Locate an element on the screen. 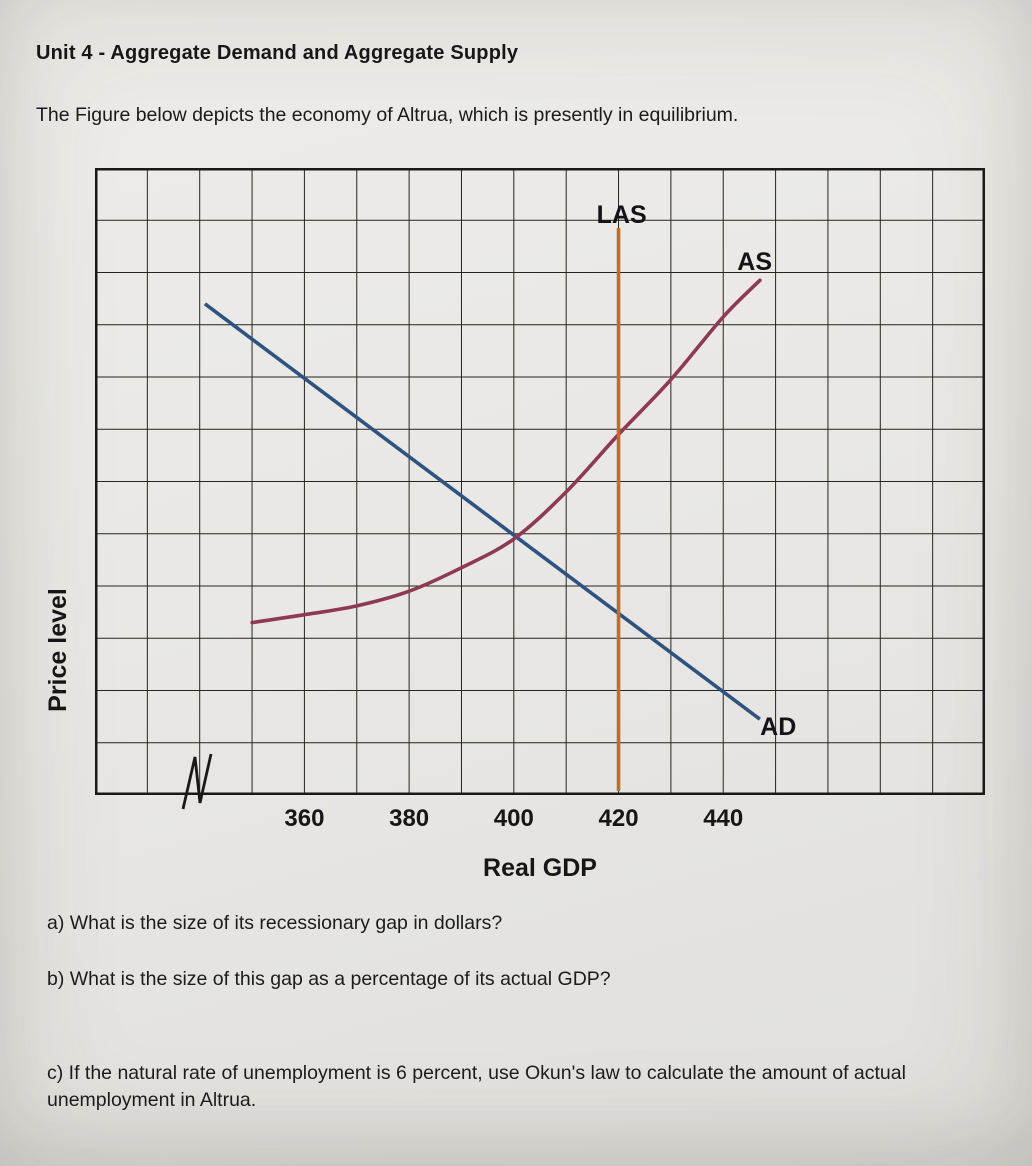 The width and height of the screenshot is (1032, 1166). x-tick-label: 420 is located at coordinates (619, 818).